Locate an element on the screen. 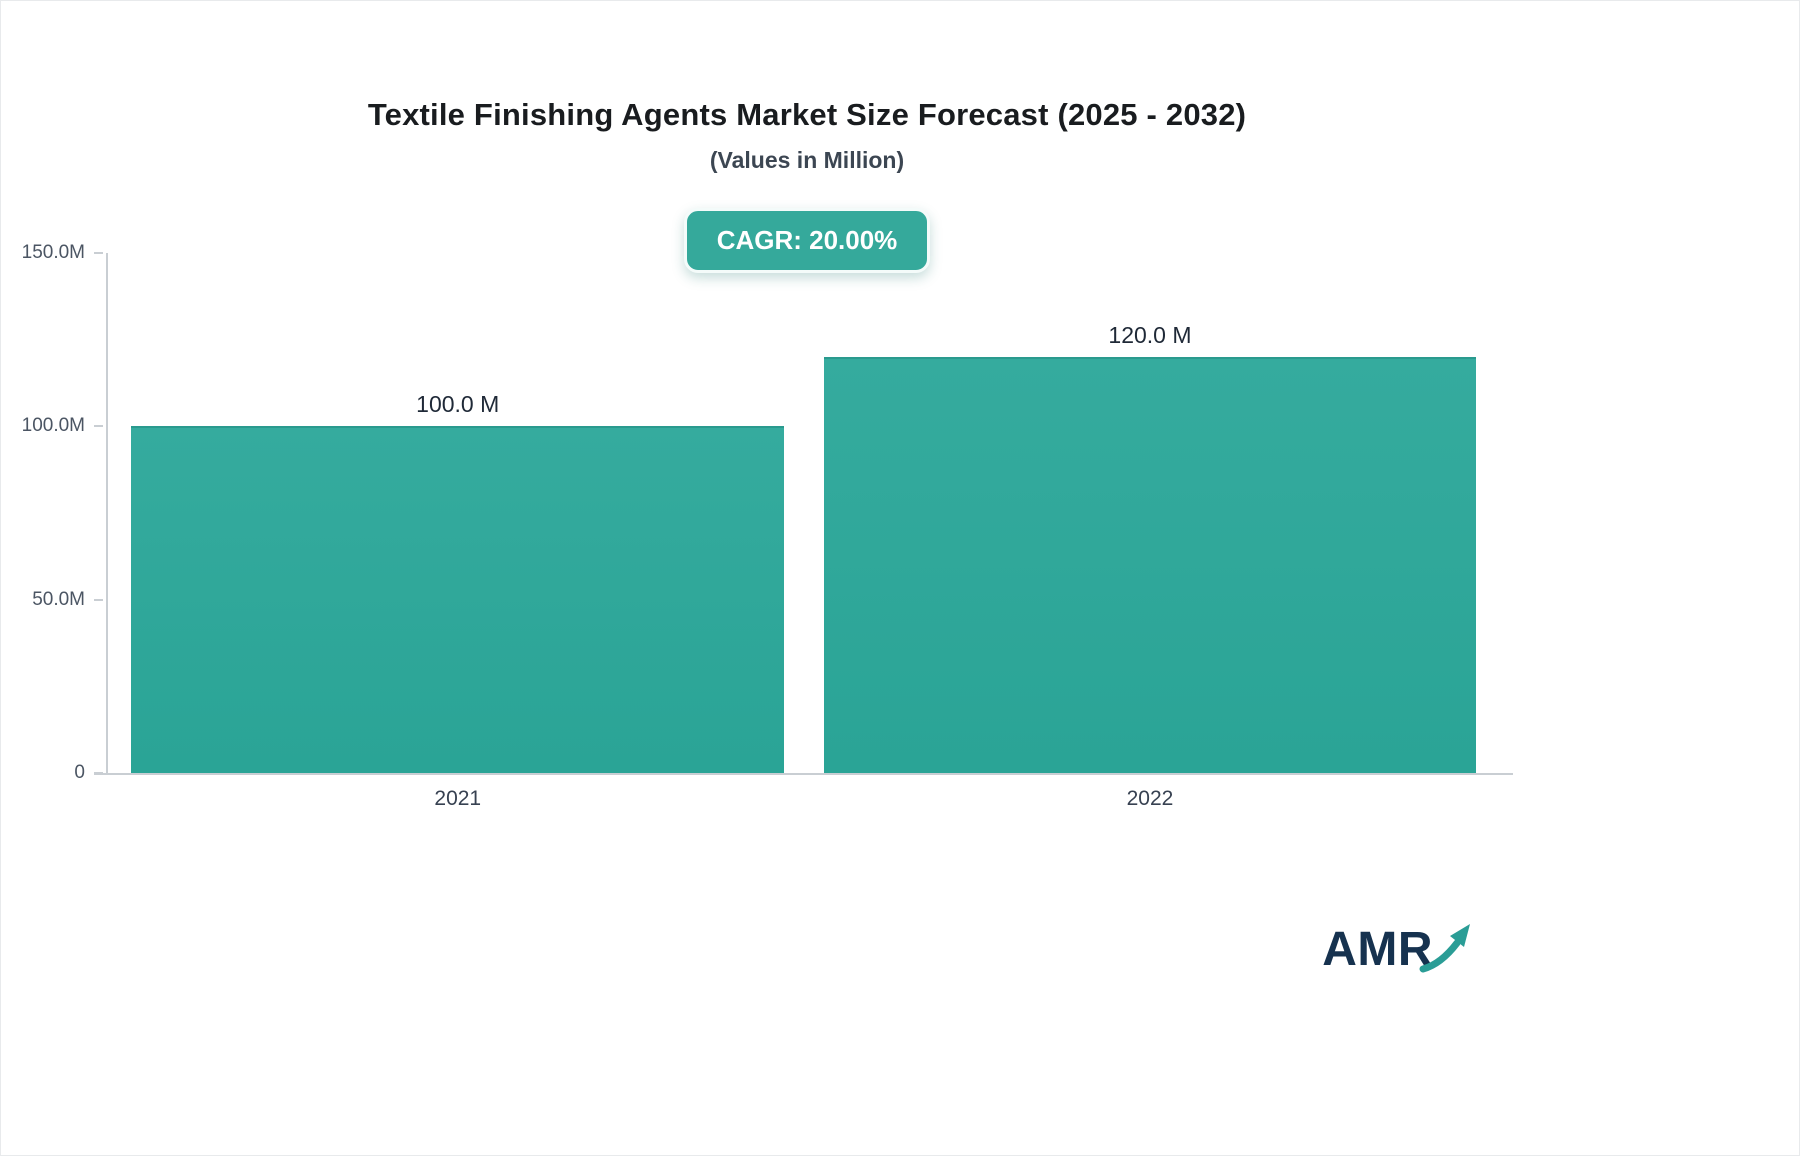  badge-wrap: CAGR: 20.00% is located at coordinates (807, 240).